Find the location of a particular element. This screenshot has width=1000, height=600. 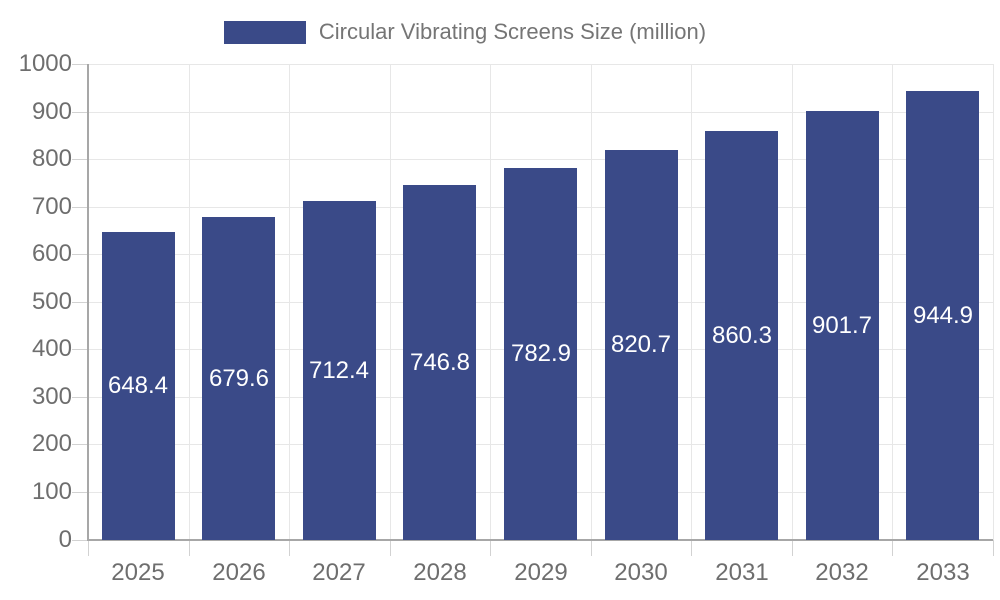

bar-value-label: 648.4 is located at coordinates (138, 385).